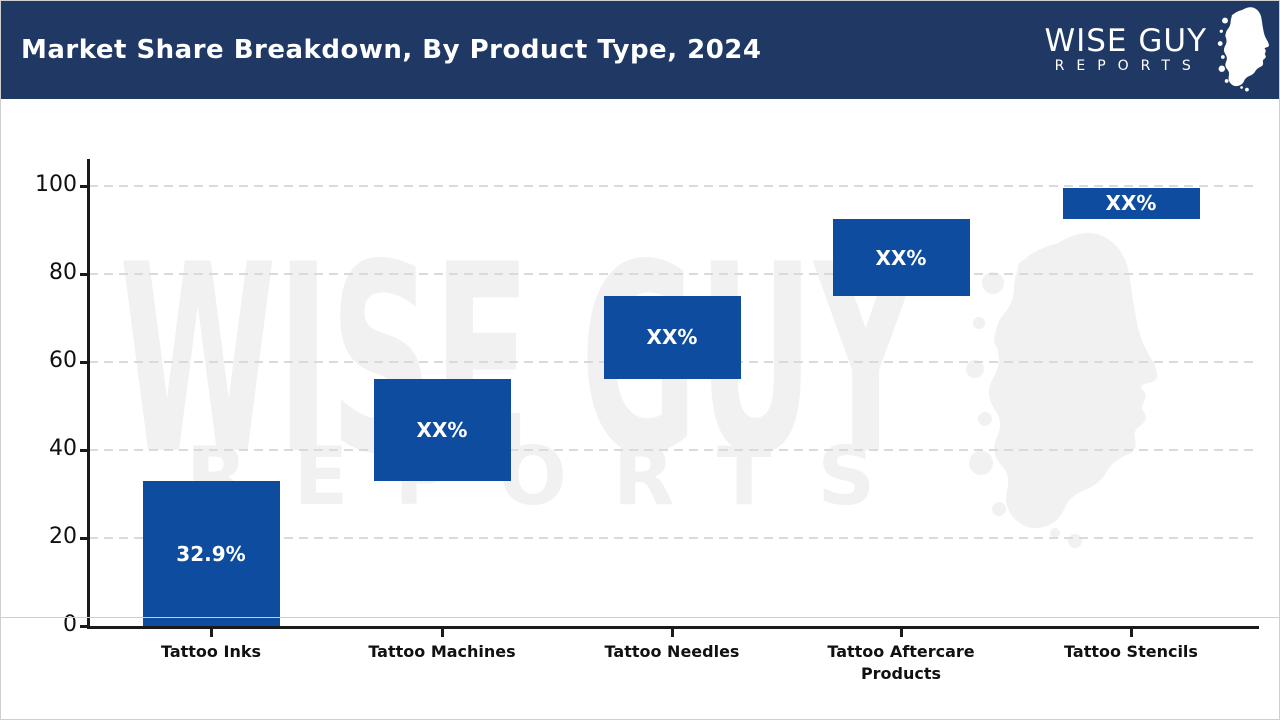 Image resolution: width=1280 pixels, height=720 pixels. What do you see at coordinates (1128, 65) in the screenshot?
I see `logo-subtitle: REPORTS` at bounding box center [1128, 65].